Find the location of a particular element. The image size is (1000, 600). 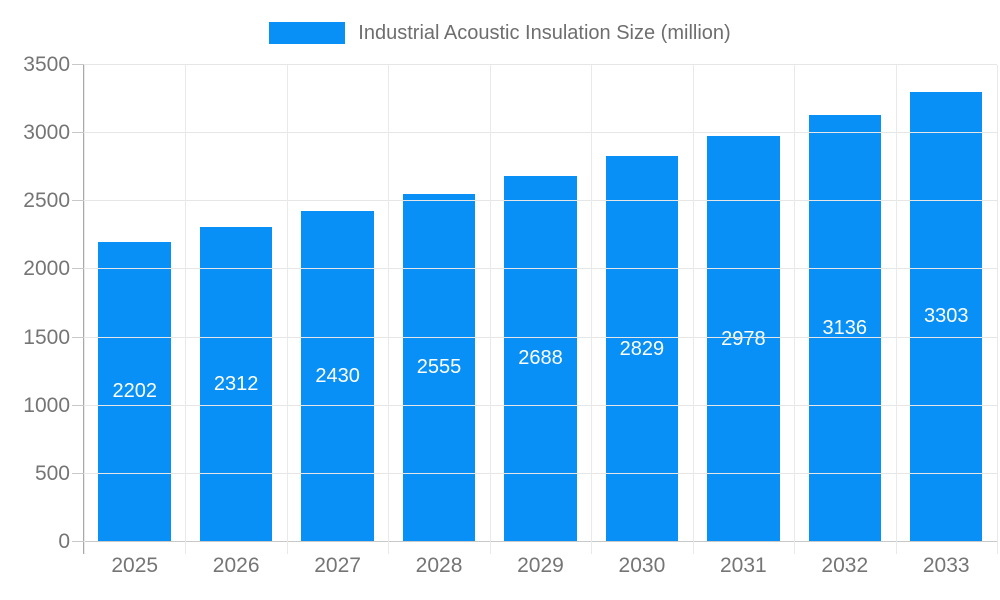

bar-slot: 2430 is located at coordinates (337, 303).